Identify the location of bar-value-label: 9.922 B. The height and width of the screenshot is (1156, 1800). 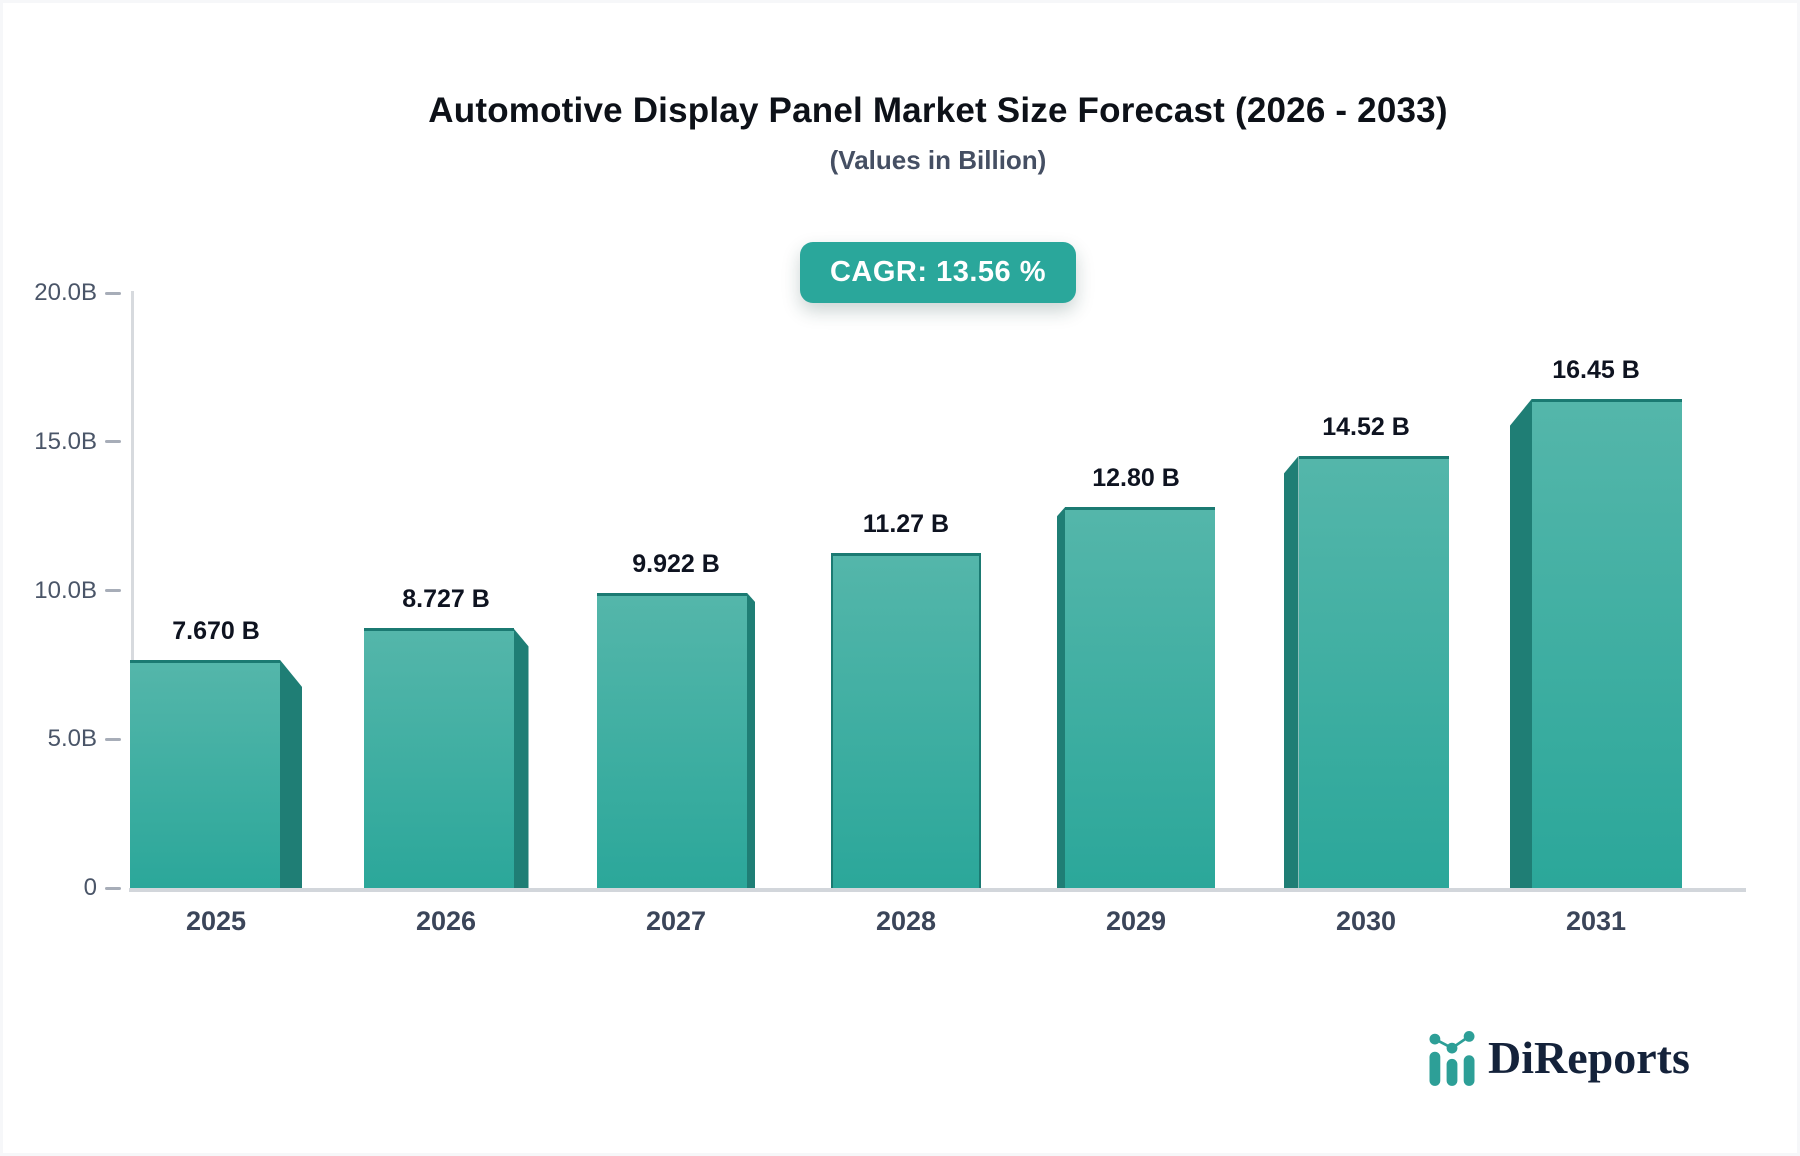
(676, 563).